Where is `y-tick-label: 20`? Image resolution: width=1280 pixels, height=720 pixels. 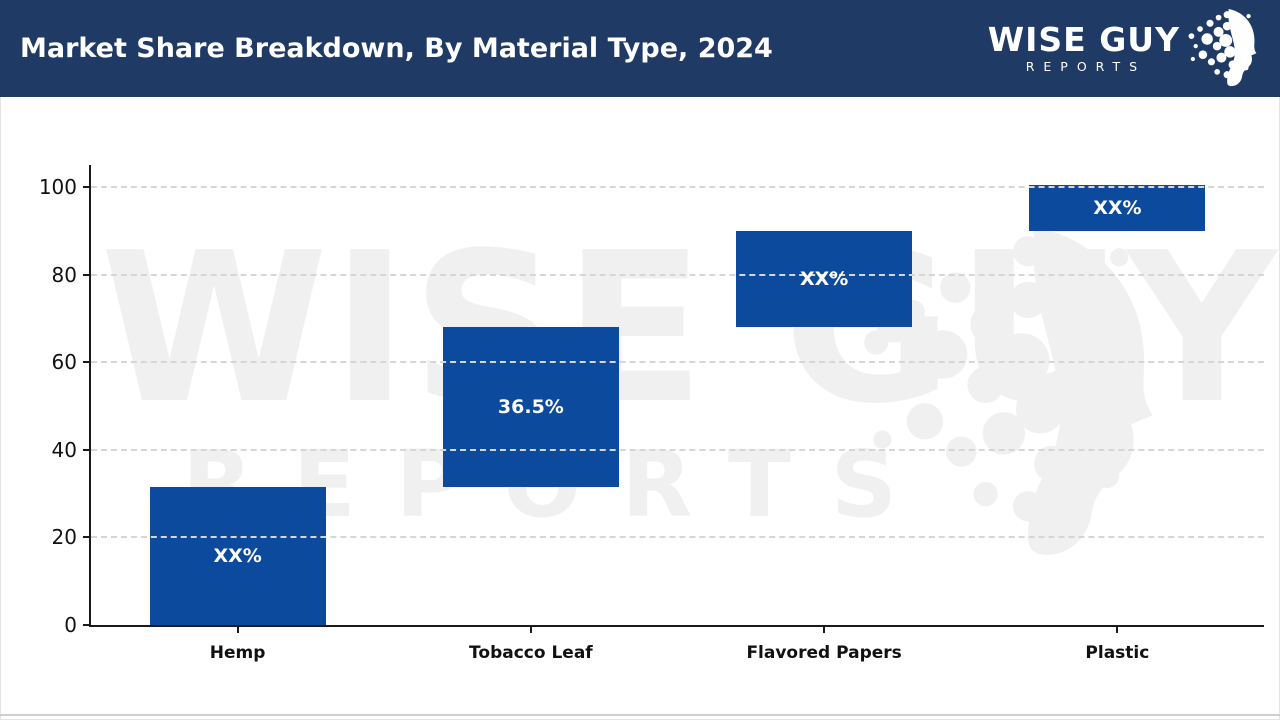
y-tick-label: 20 is located at coordinates (64, 537).